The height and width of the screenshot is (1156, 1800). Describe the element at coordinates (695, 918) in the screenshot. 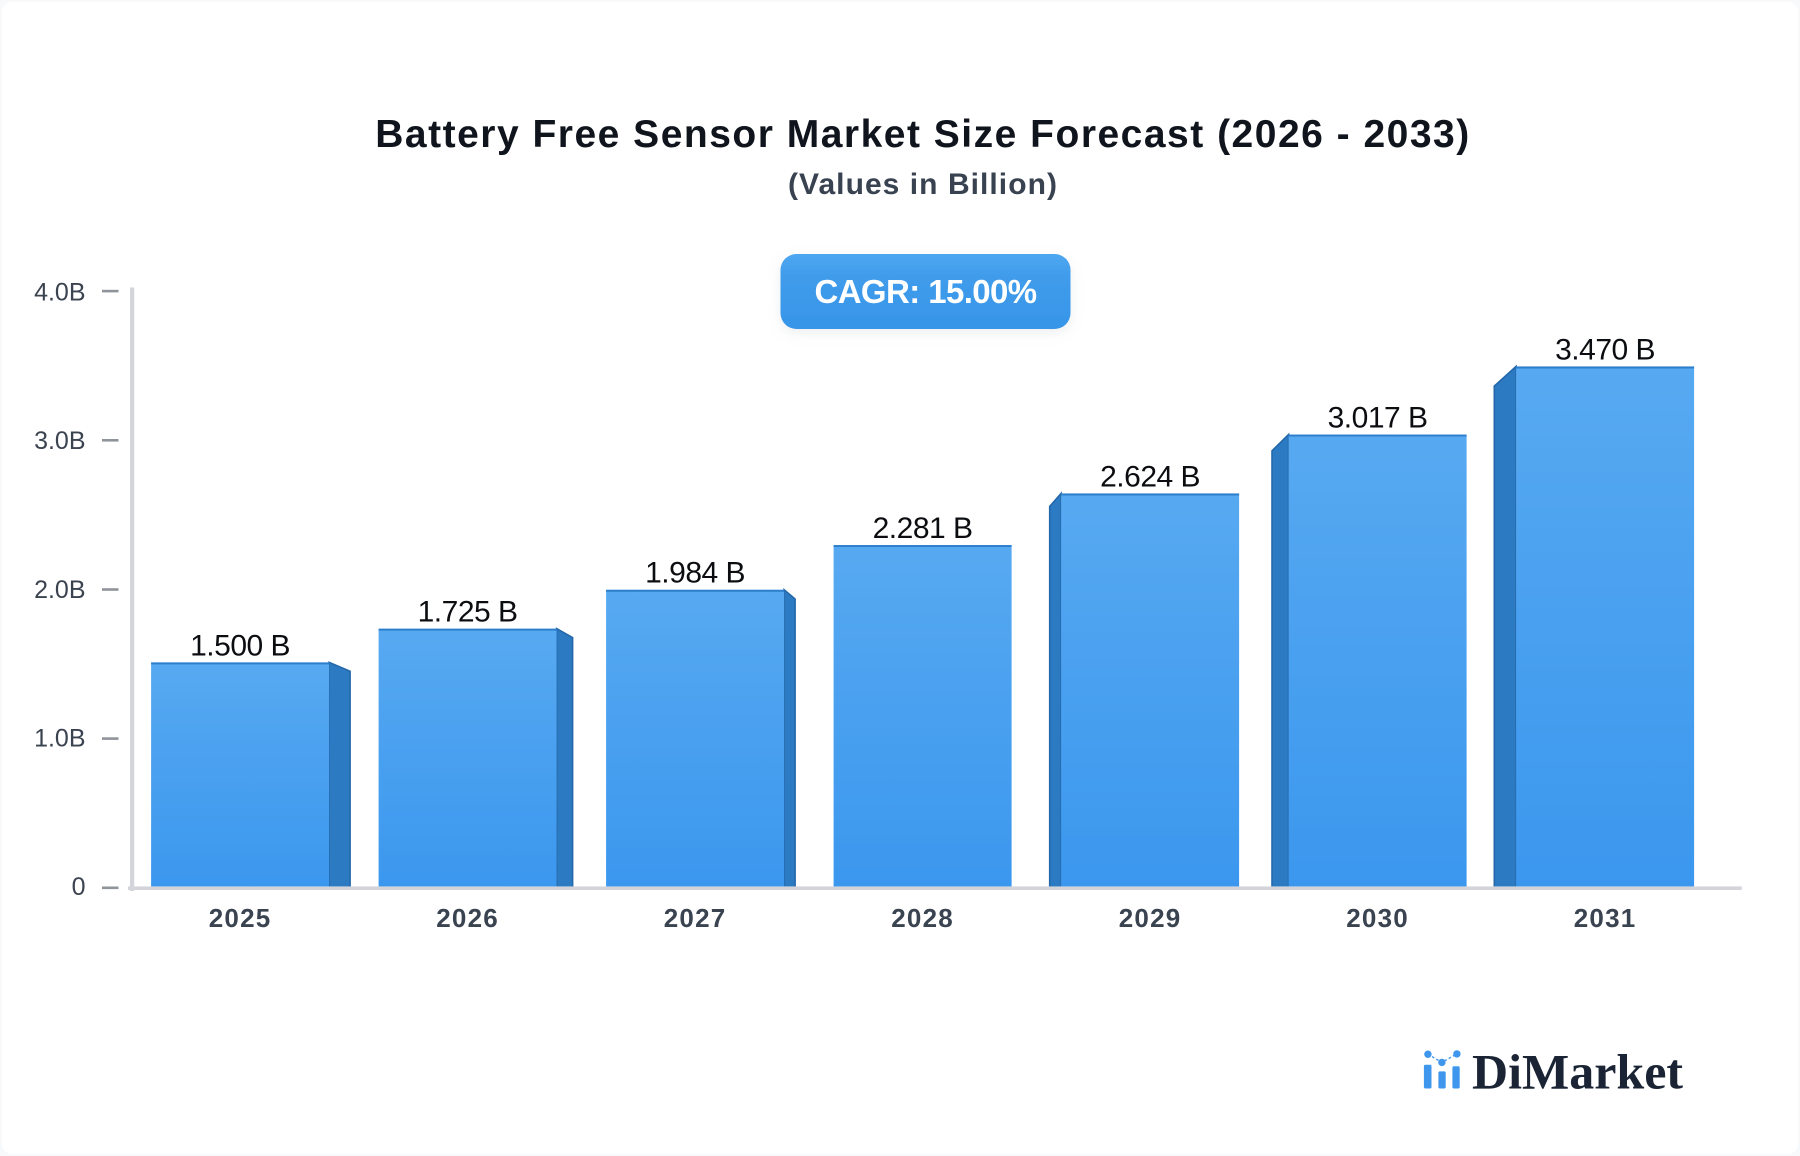

I see `svg-text: 2027` at that location.